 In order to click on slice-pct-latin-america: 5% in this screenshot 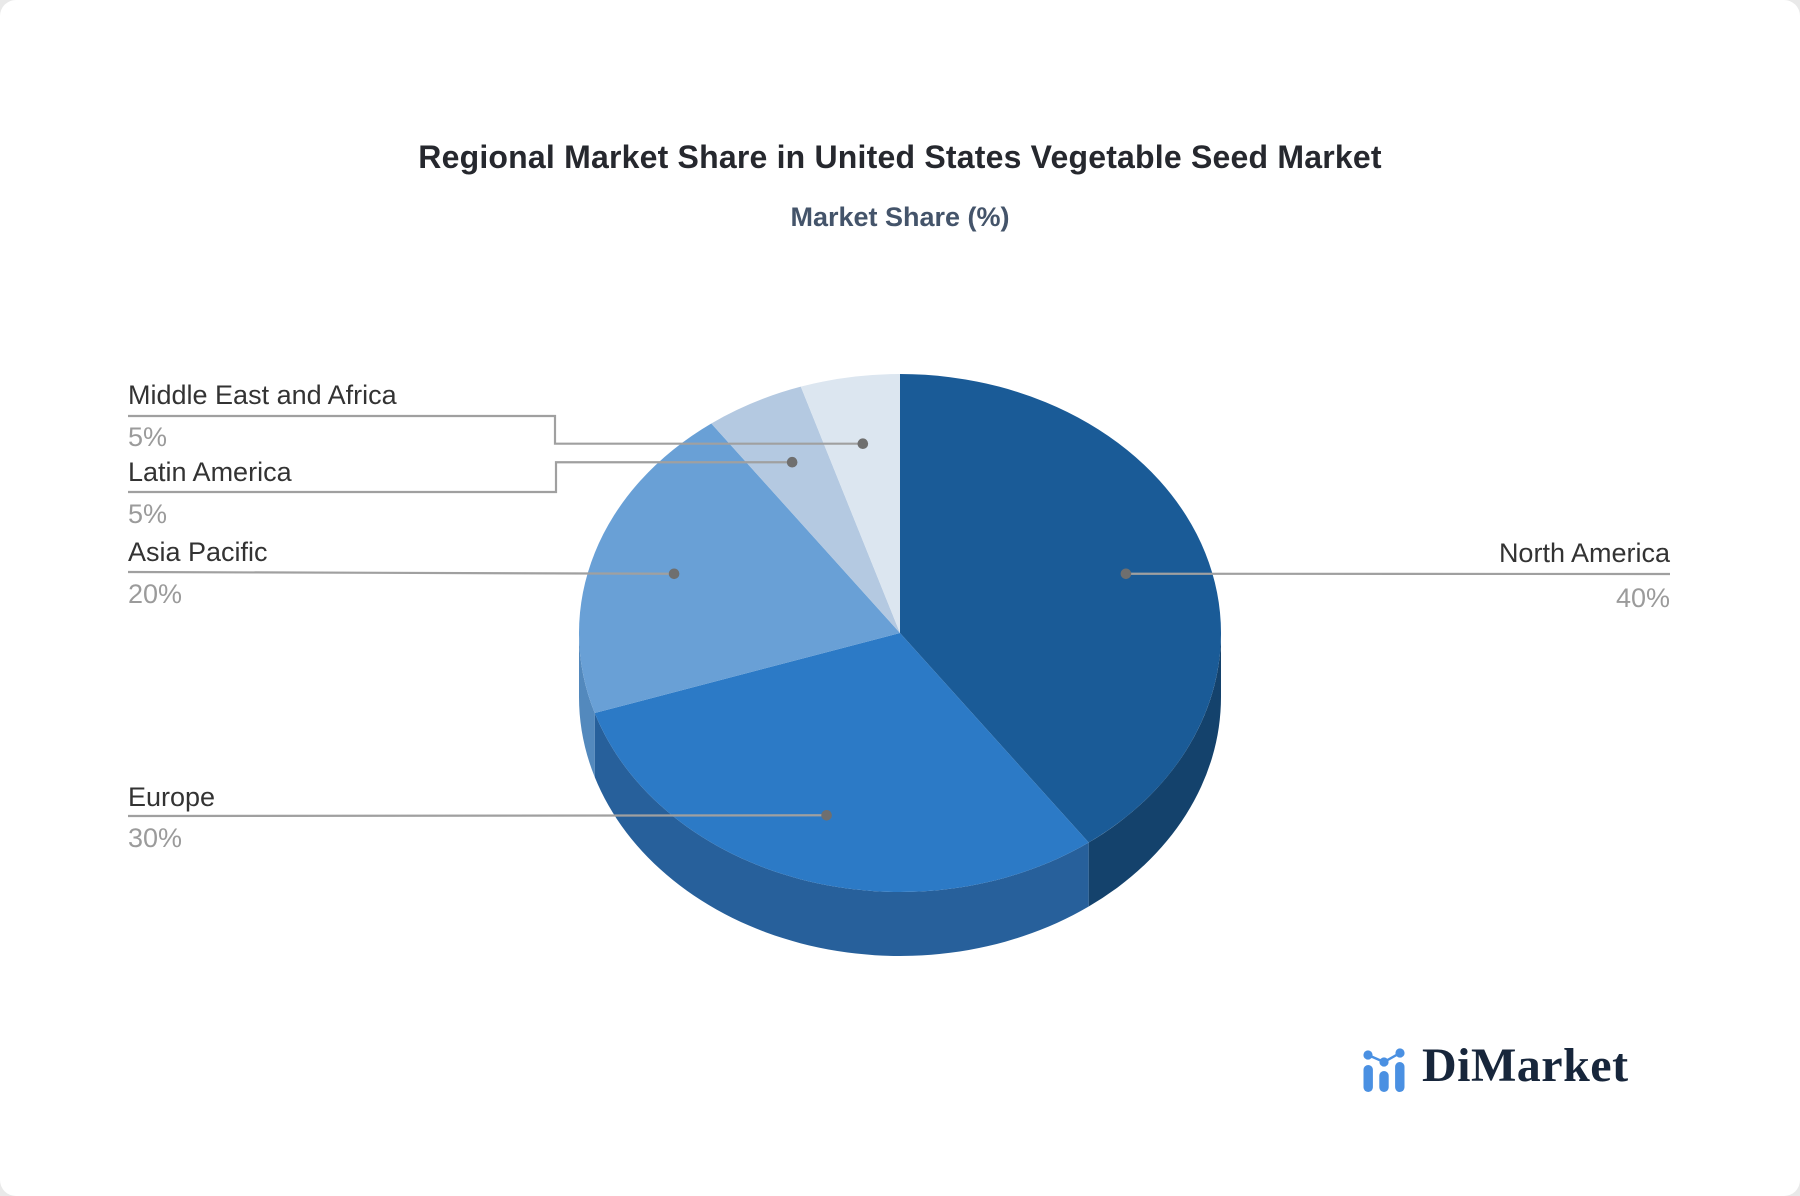, I will do `click(147, 514)`.